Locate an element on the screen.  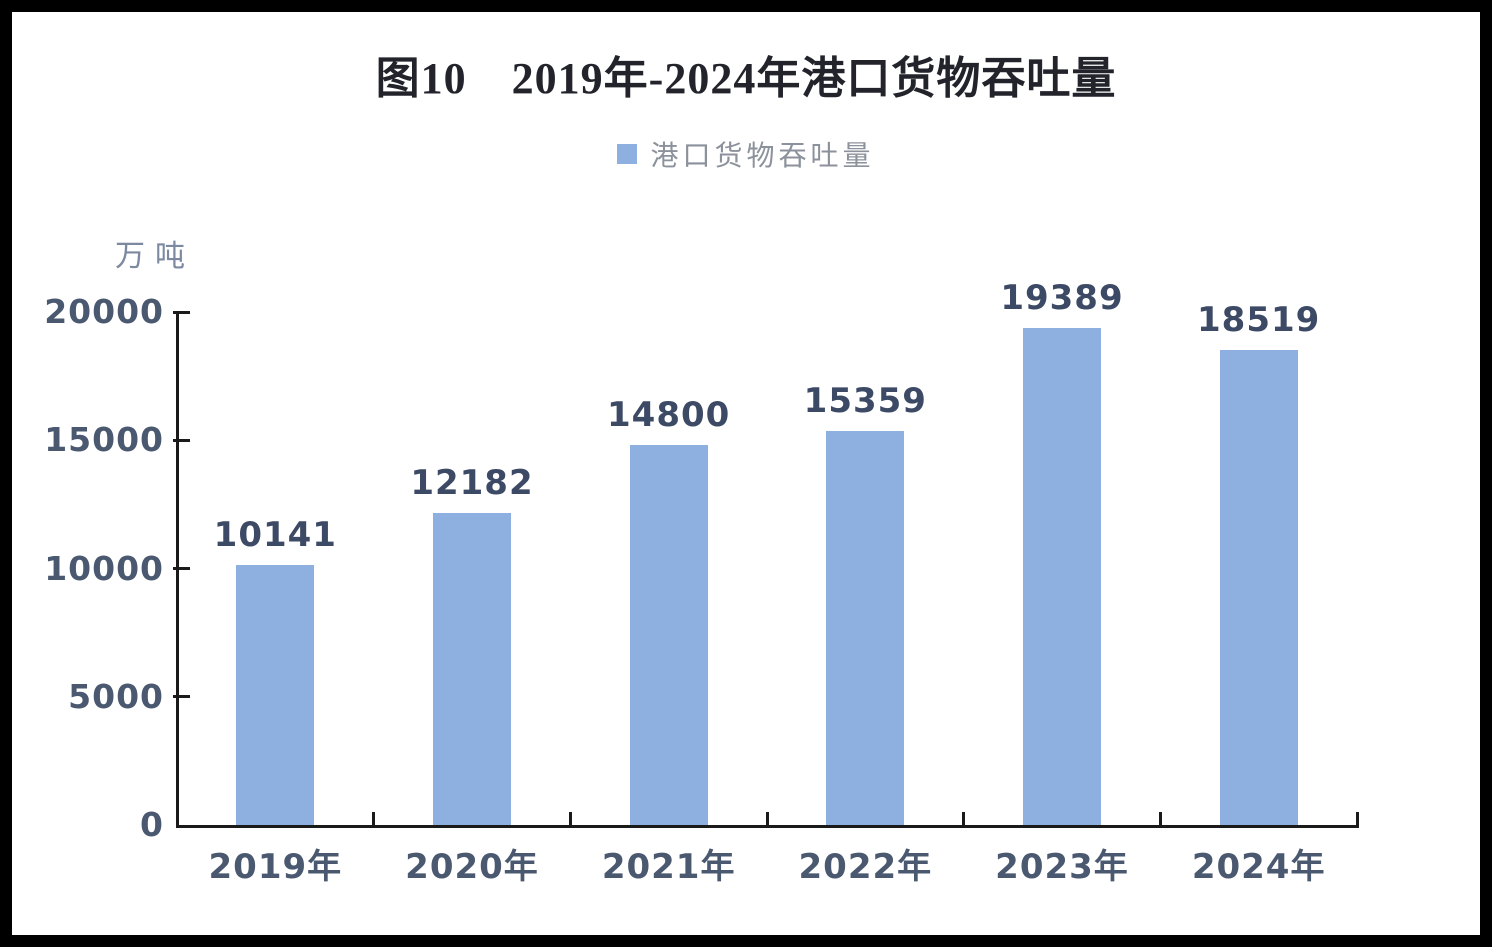
bar-value-label: 19389 is located at coordinates (1062, 297).